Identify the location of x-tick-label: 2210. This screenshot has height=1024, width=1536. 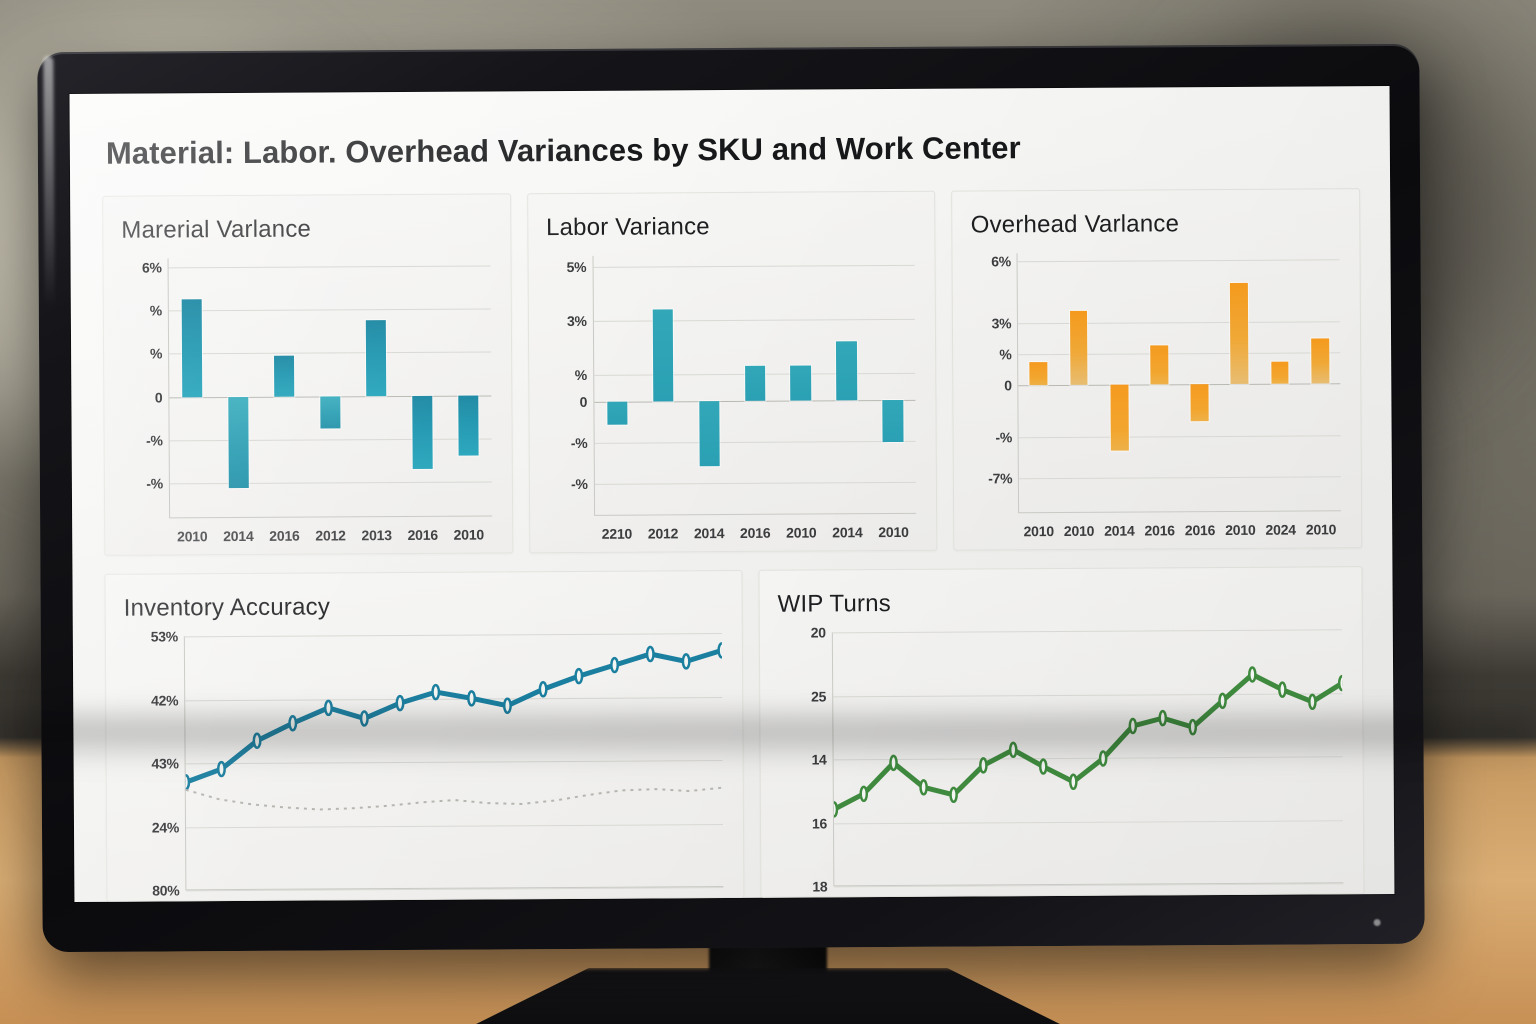
(617, 533).